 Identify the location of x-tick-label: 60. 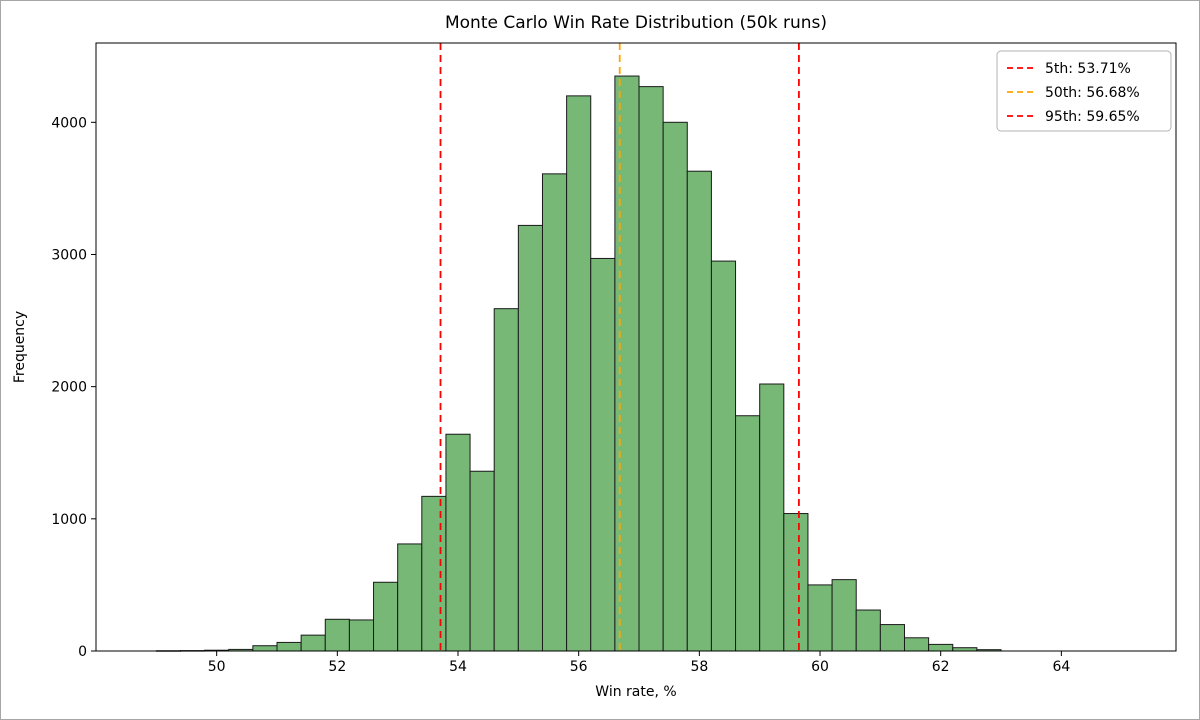
(820, 667).